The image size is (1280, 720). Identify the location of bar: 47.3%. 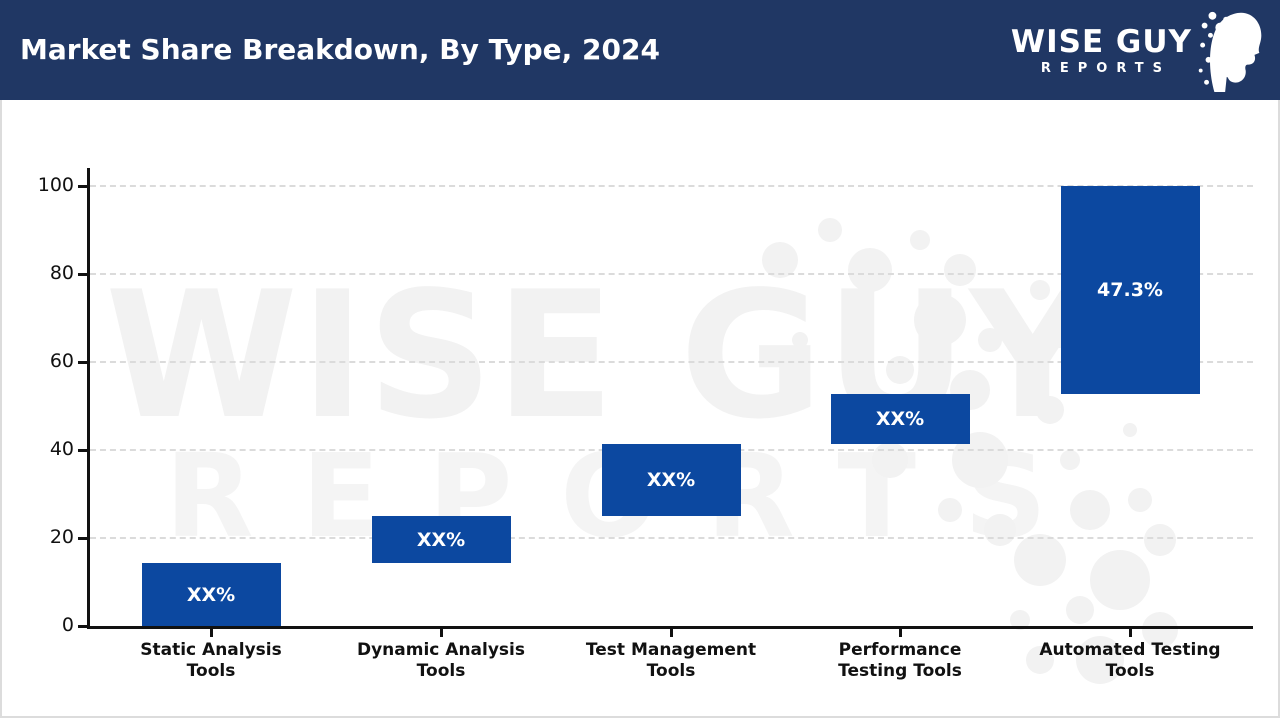
(1130, 290).